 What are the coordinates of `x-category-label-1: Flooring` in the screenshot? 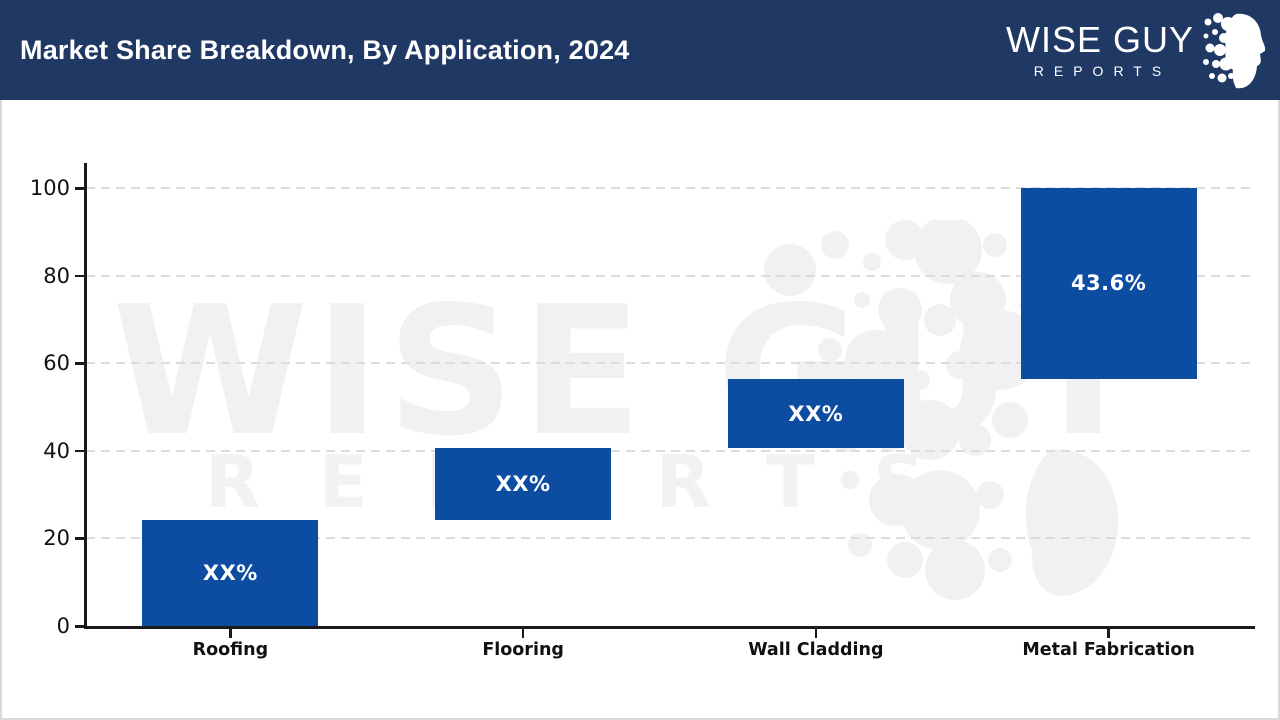 It's located at (523, 650).